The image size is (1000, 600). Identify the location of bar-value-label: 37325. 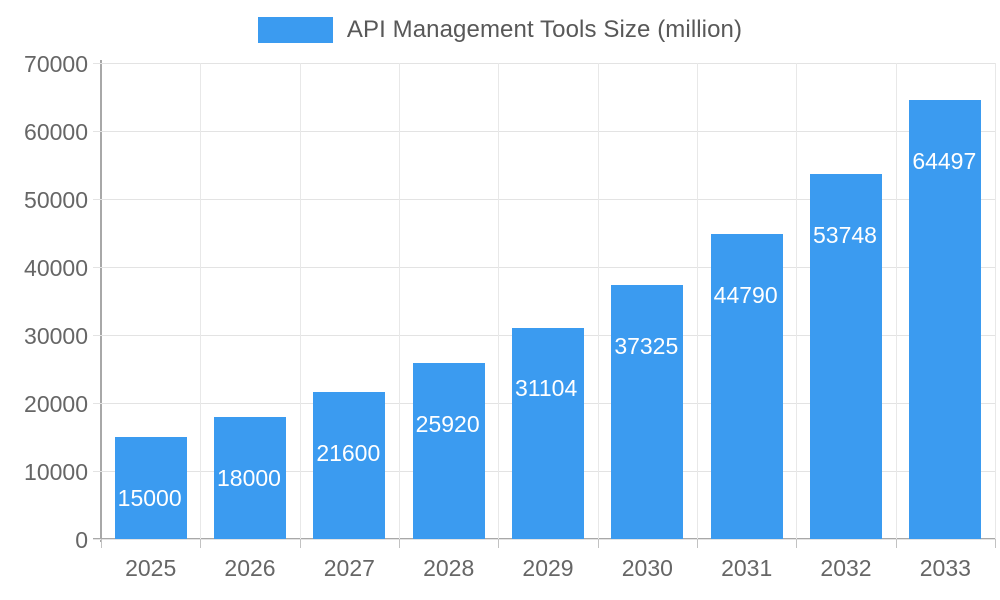
(646, 346).